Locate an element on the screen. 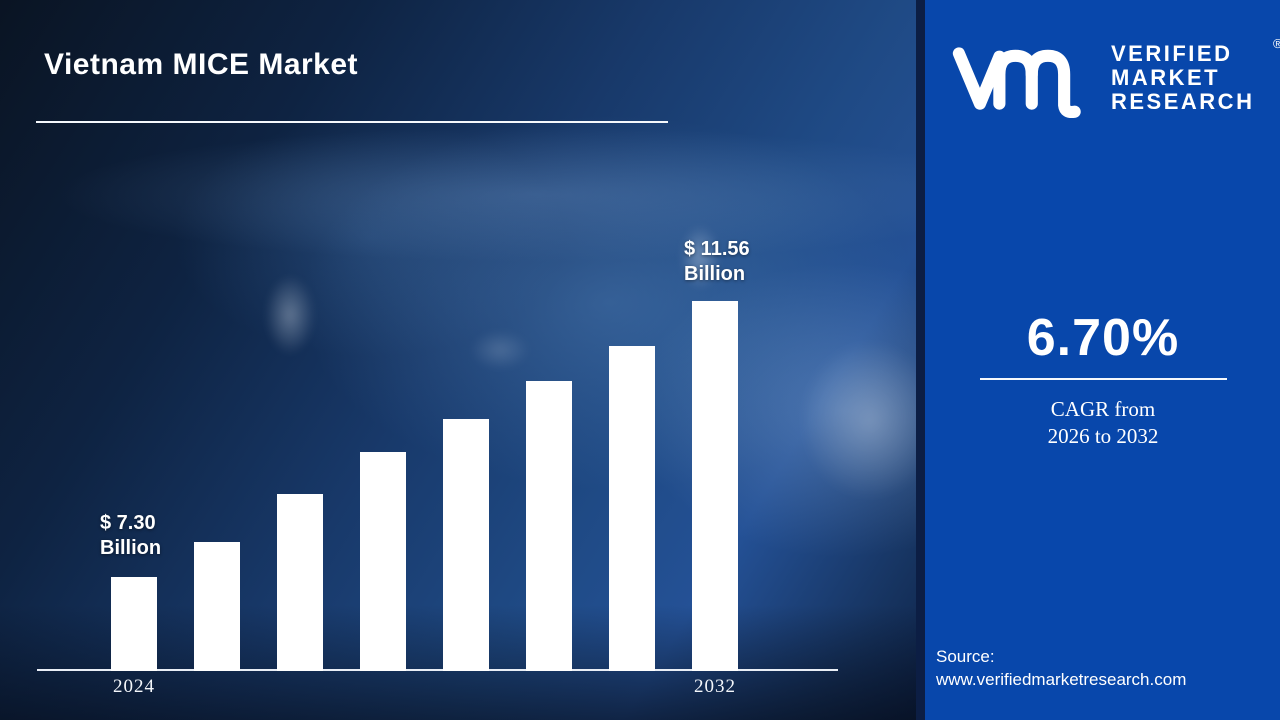 The image size is (1280, 720). cagr-block: 6.70% CAGR from 2026 to 2032 is located at coordinates (1103, 379).